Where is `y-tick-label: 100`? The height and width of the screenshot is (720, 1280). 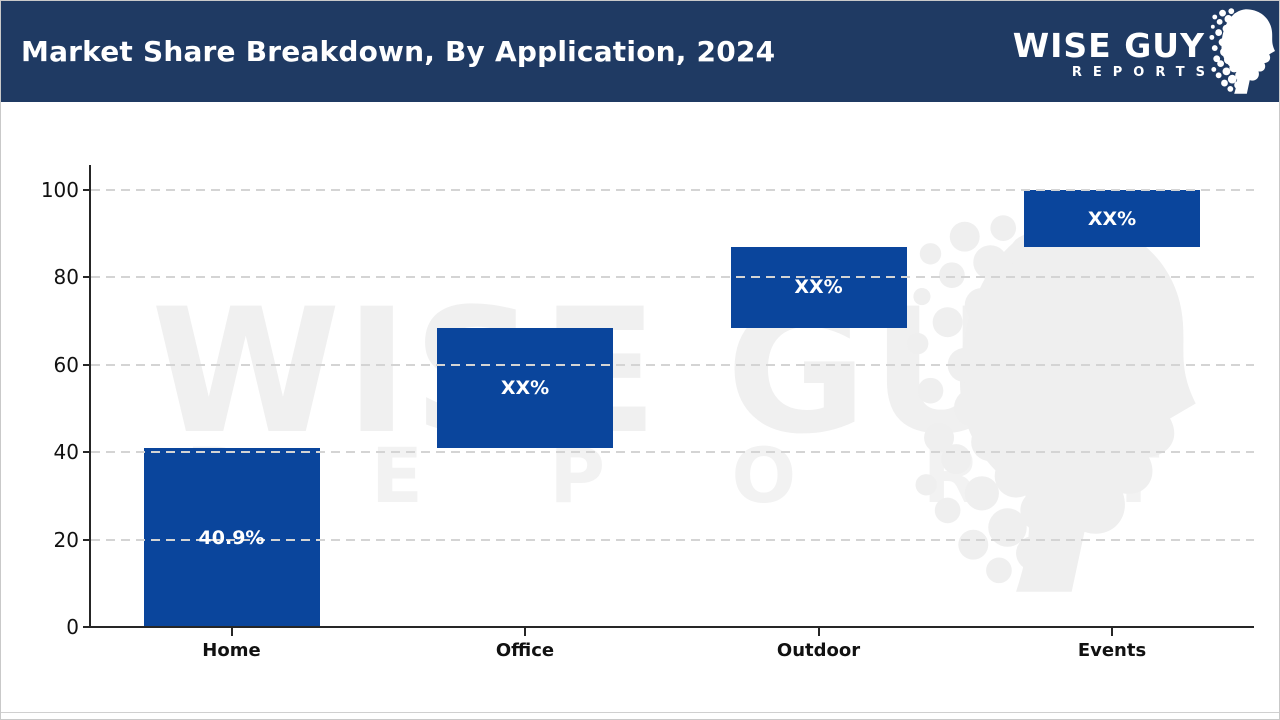 y-tick-label: 100 is located at coordinates (59, 190).